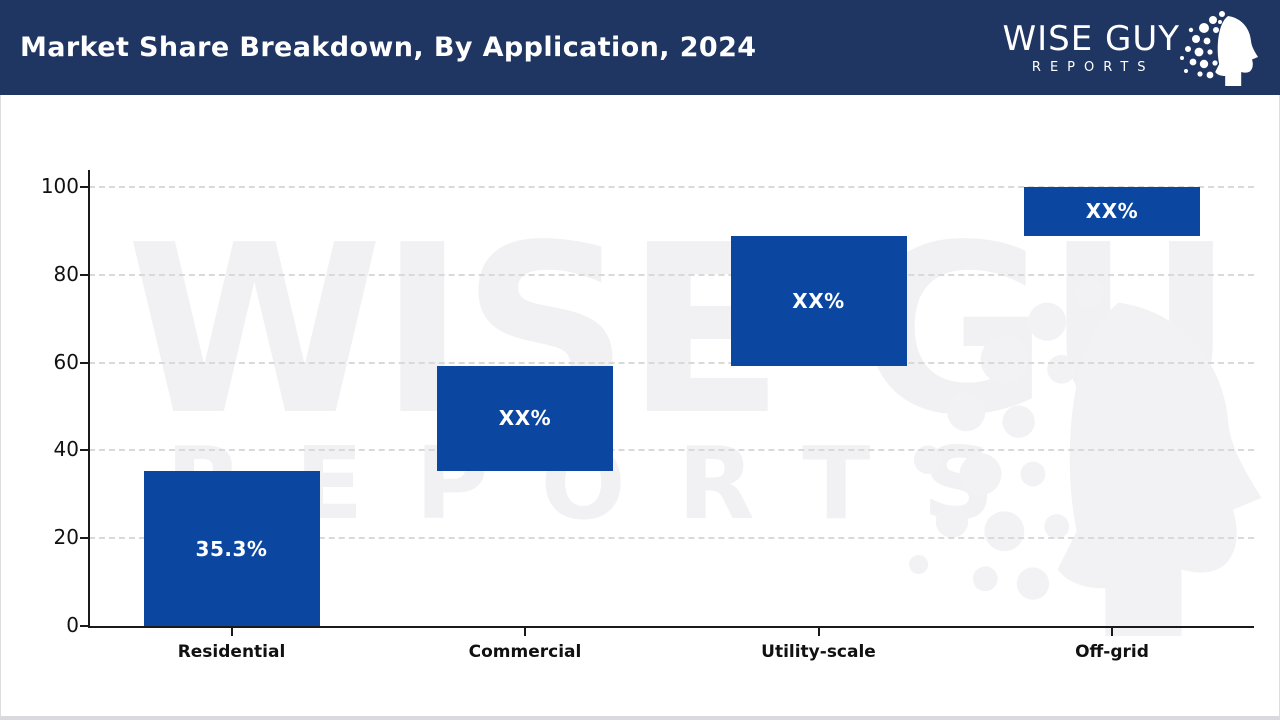  What do you see at coordinates (231, 652) in the screenshot?
I see `xtick-label-0: Residential` at bounding box center [231, 652].